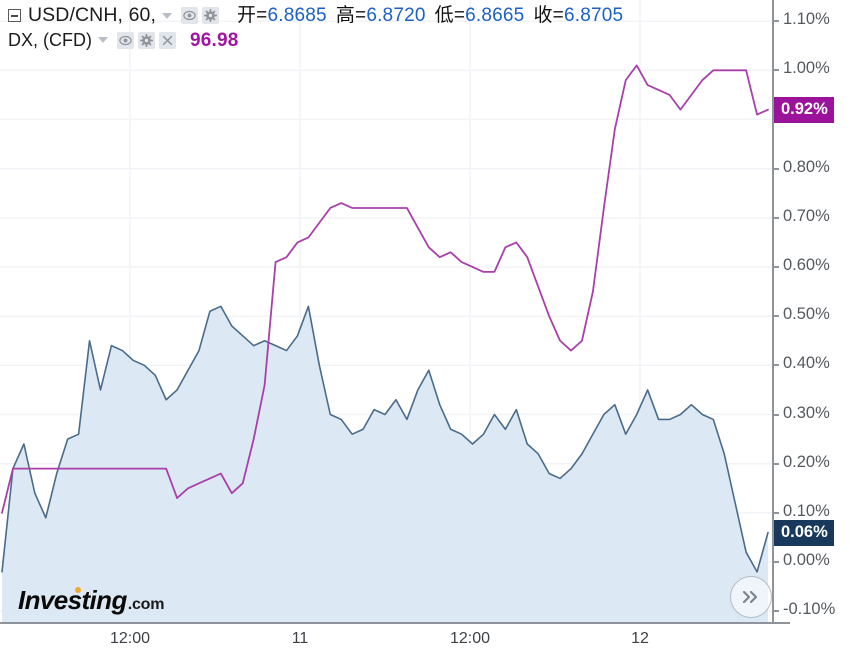 This screenshot has height=655, width=850. I want to click on dx-price-badge-label: 0.92%, so click(804, 109).